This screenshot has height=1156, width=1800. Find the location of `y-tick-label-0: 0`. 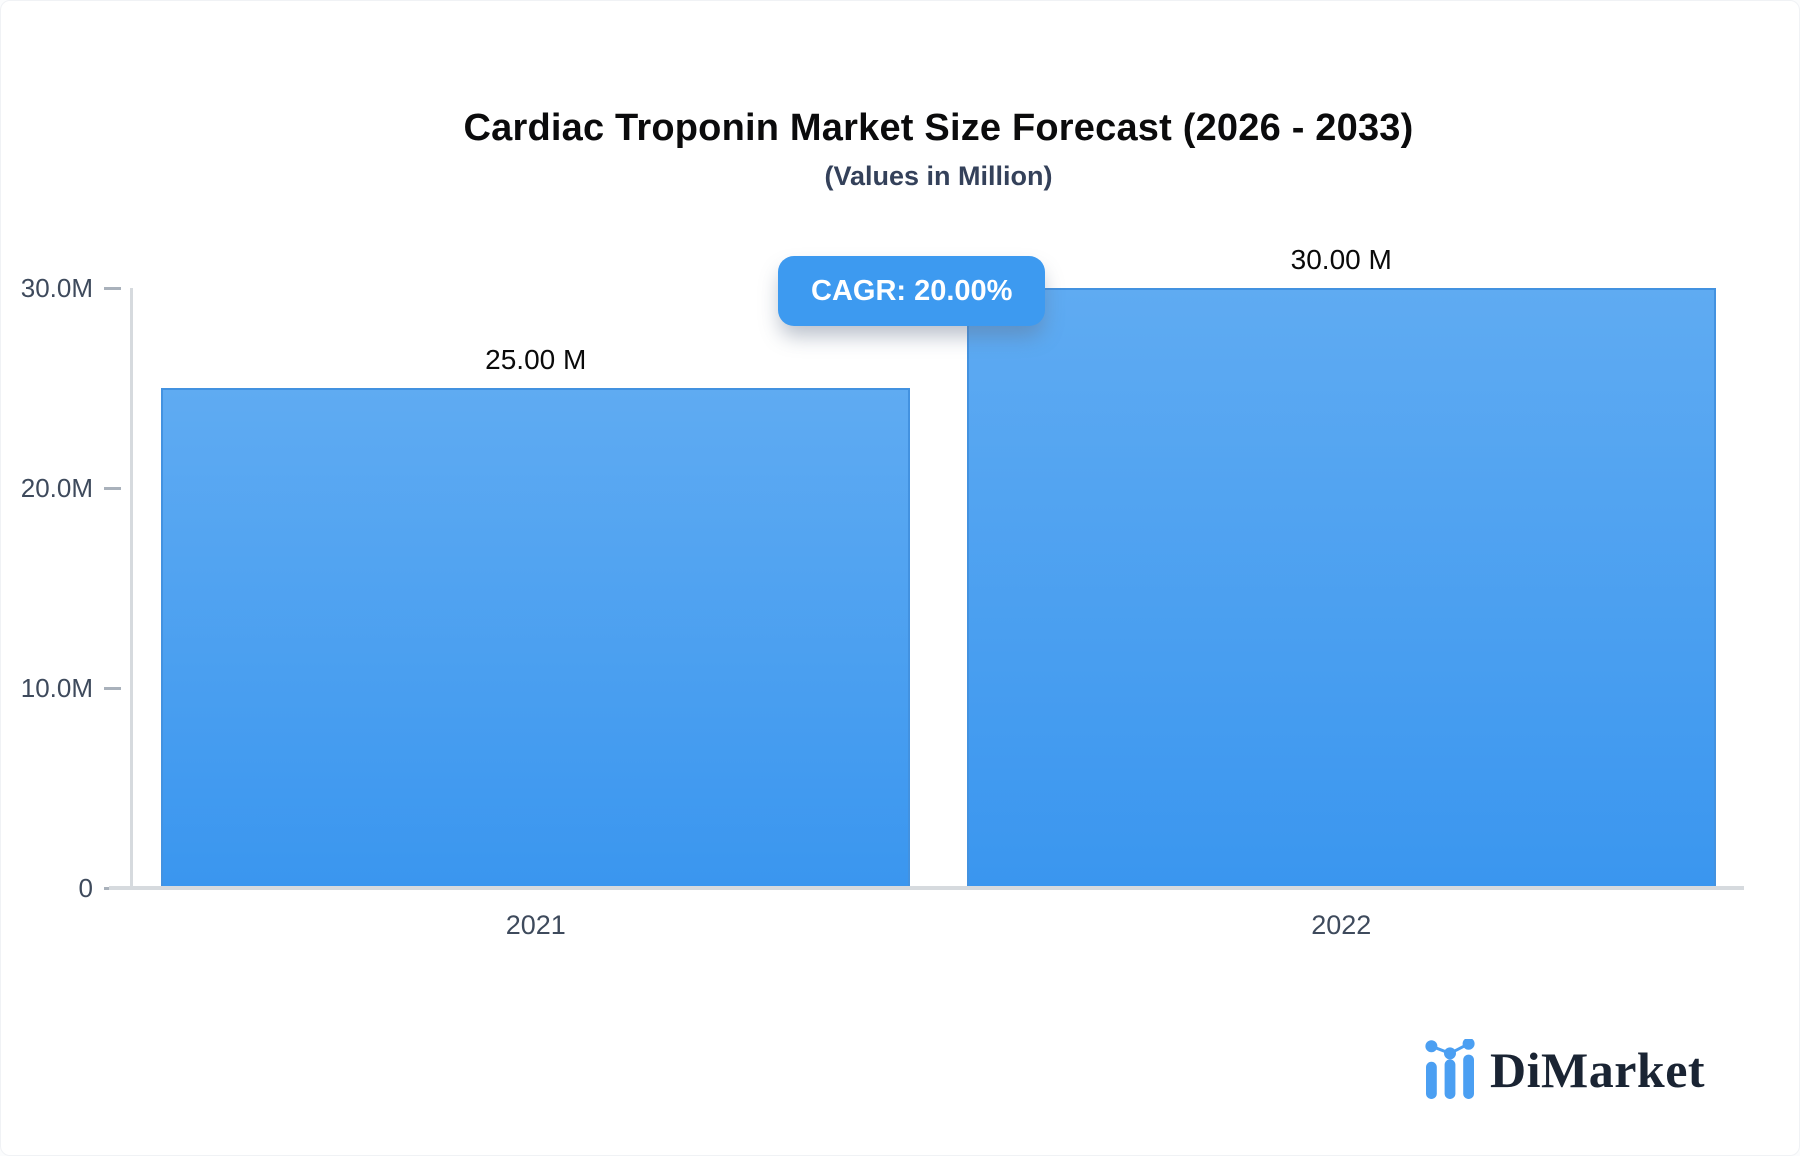

y-tick-label-0: 0 is located at coordinates (85, 888).